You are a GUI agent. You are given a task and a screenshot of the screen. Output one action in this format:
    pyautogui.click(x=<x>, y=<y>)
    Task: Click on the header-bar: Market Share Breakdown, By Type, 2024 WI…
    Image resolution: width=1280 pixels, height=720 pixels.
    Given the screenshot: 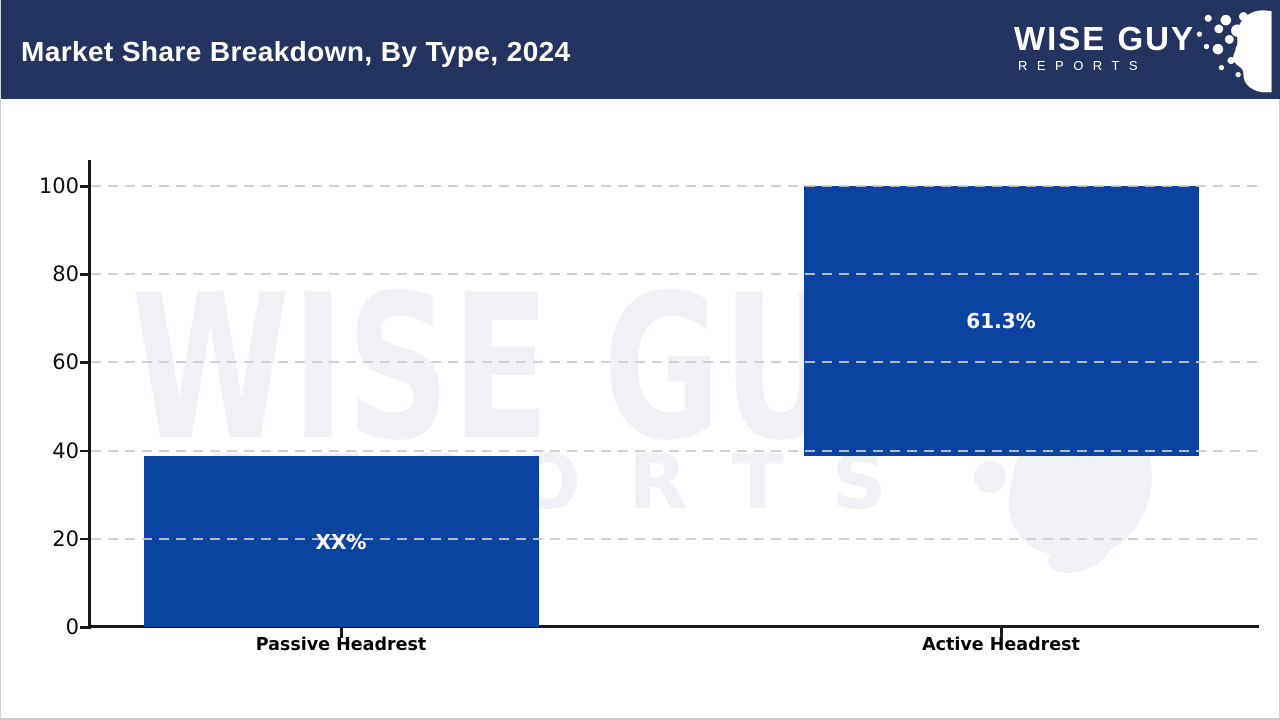 What is the action you would take?
    pyautogui.click(x=640, y=49)
    